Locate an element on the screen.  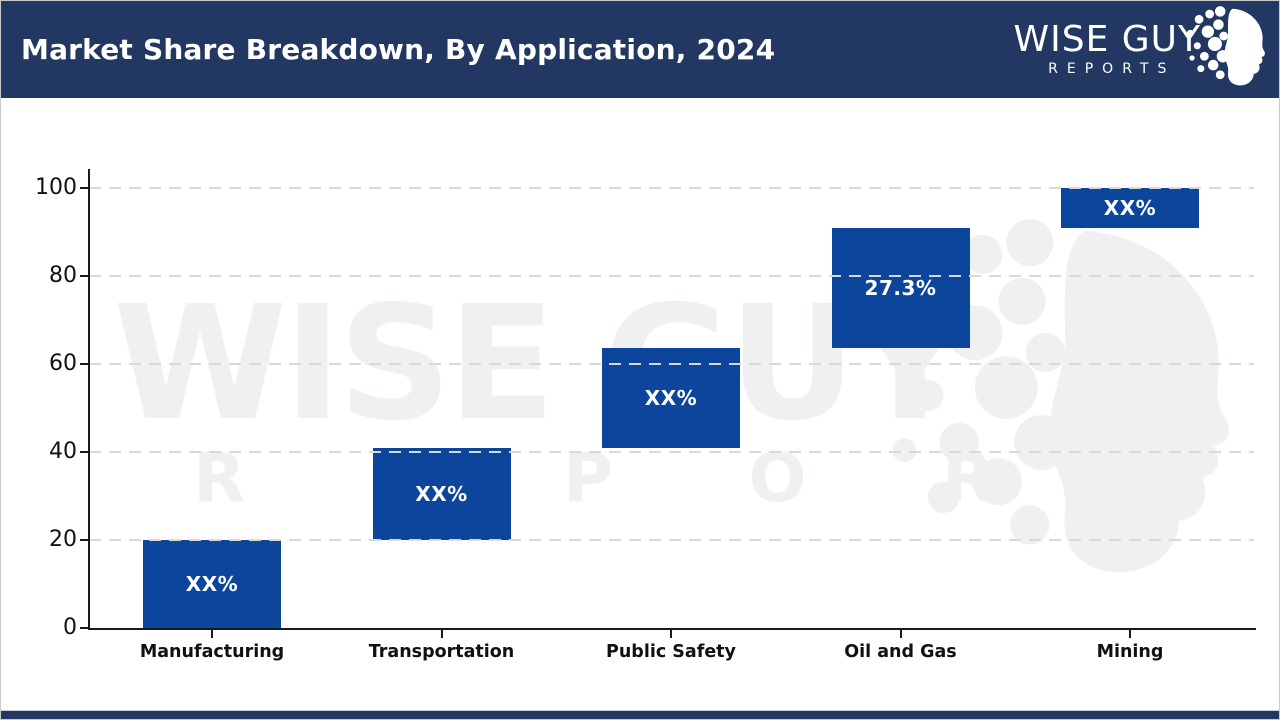
x-axis-line is located at coordinates (672, 629).